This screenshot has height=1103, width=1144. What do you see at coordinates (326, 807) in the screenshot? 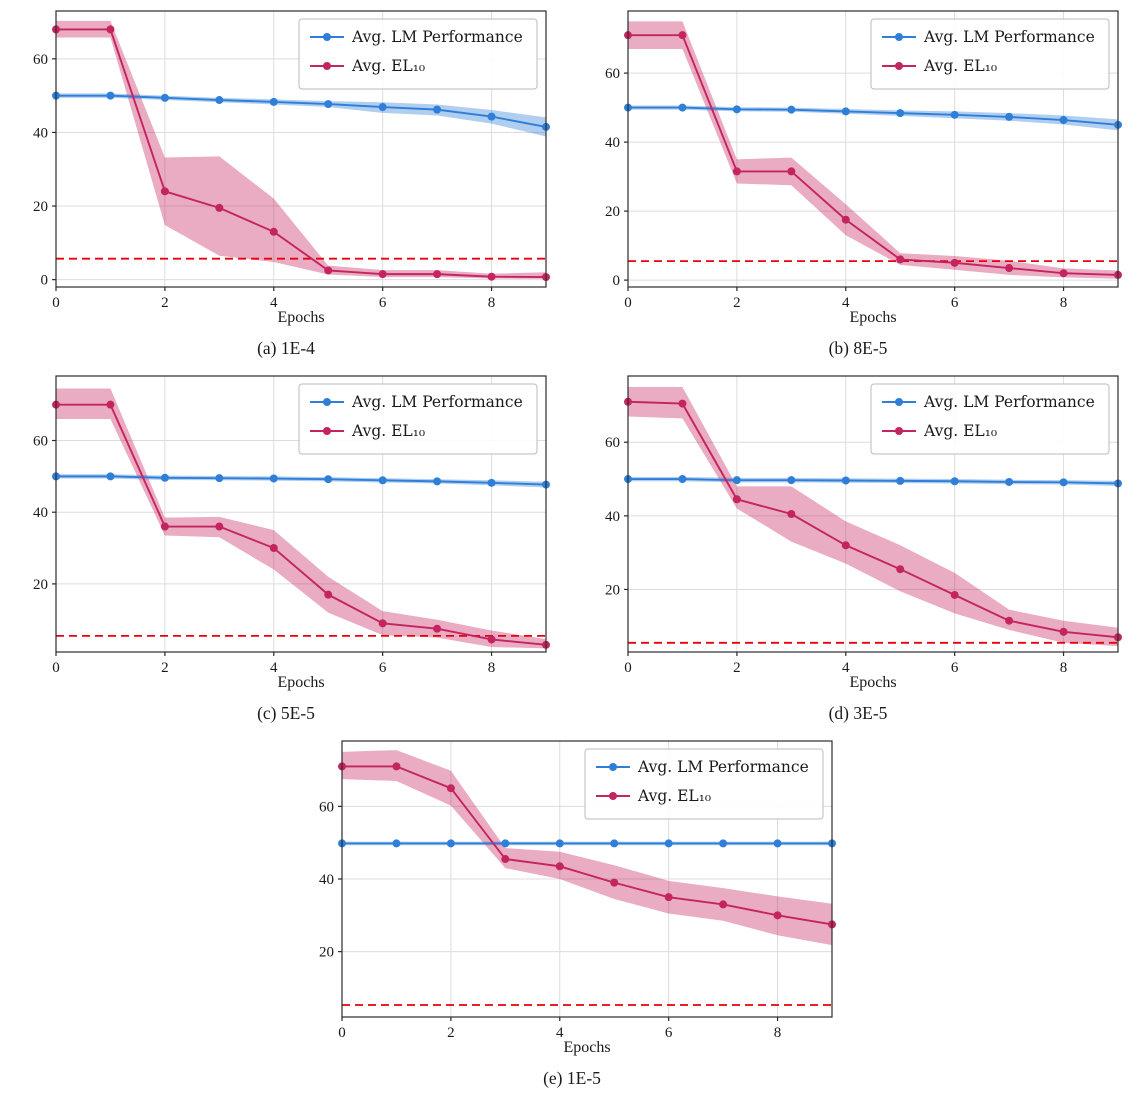
I see `y-tick-label: 60` at bounding box center [326, 807].